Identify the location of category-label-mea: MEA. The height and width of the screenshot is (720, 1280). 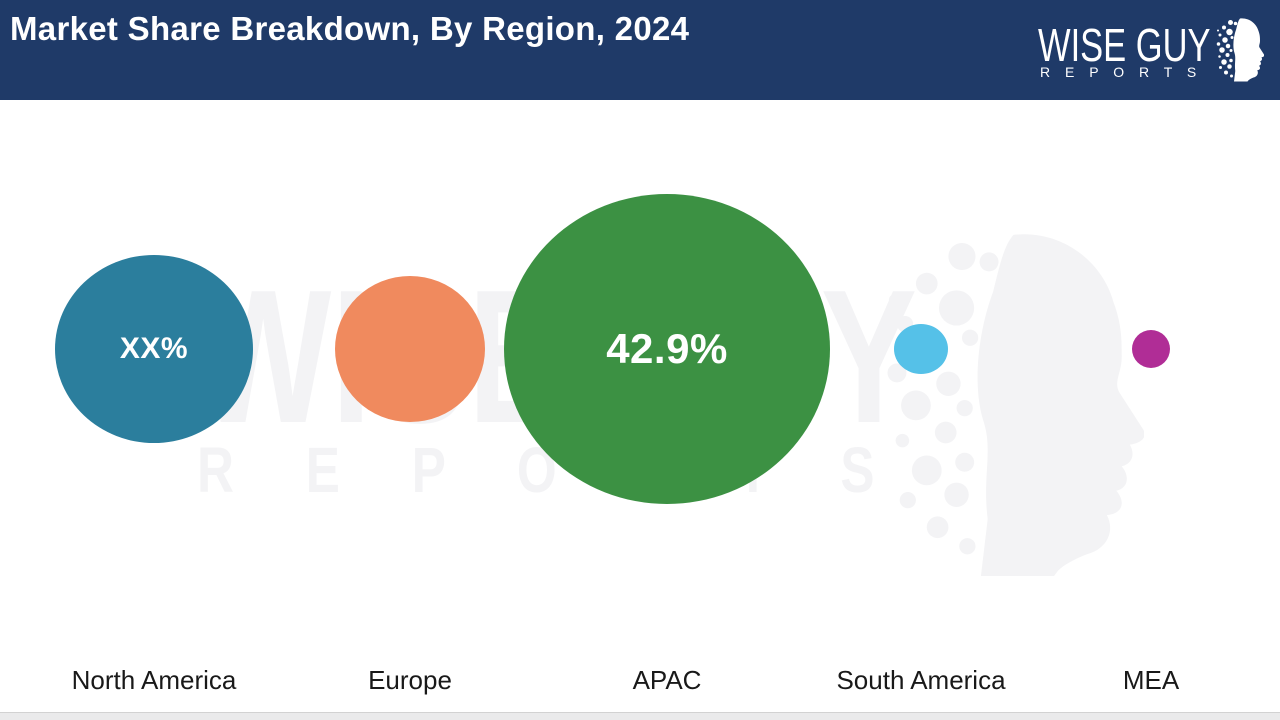
(1151, 680).